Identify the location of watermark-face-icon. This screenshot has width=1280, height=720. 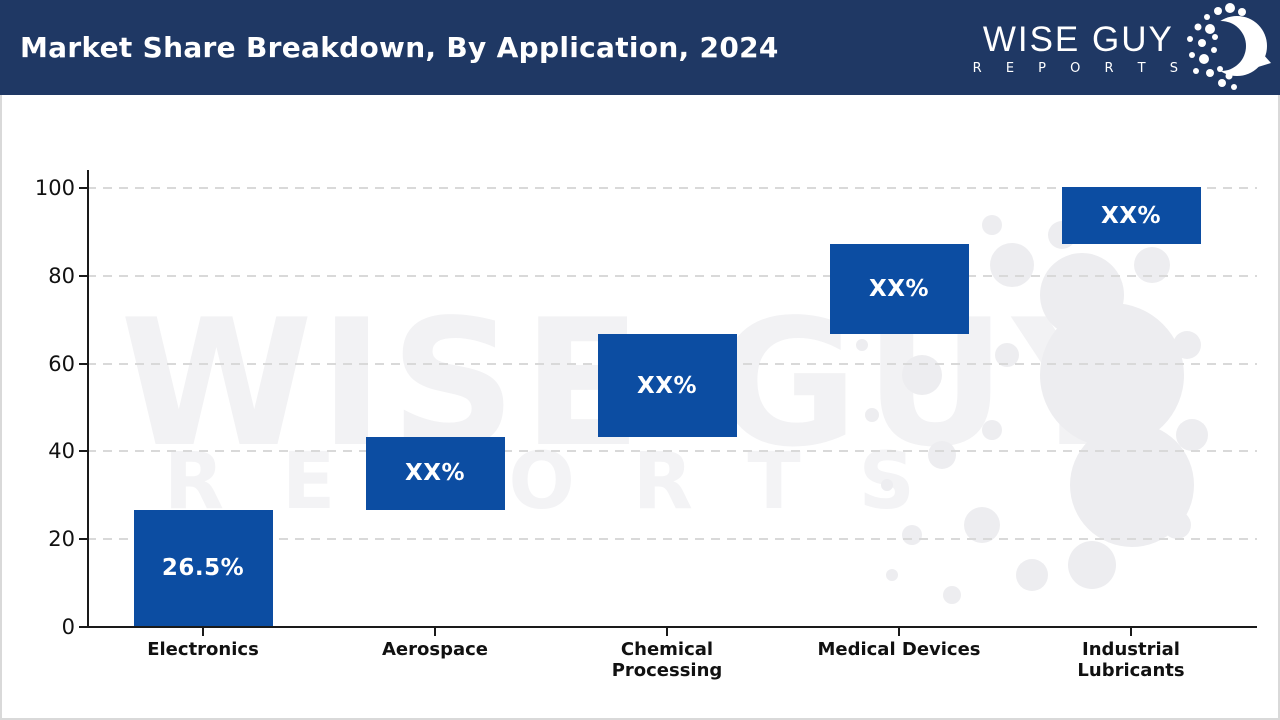
(1032, 409).